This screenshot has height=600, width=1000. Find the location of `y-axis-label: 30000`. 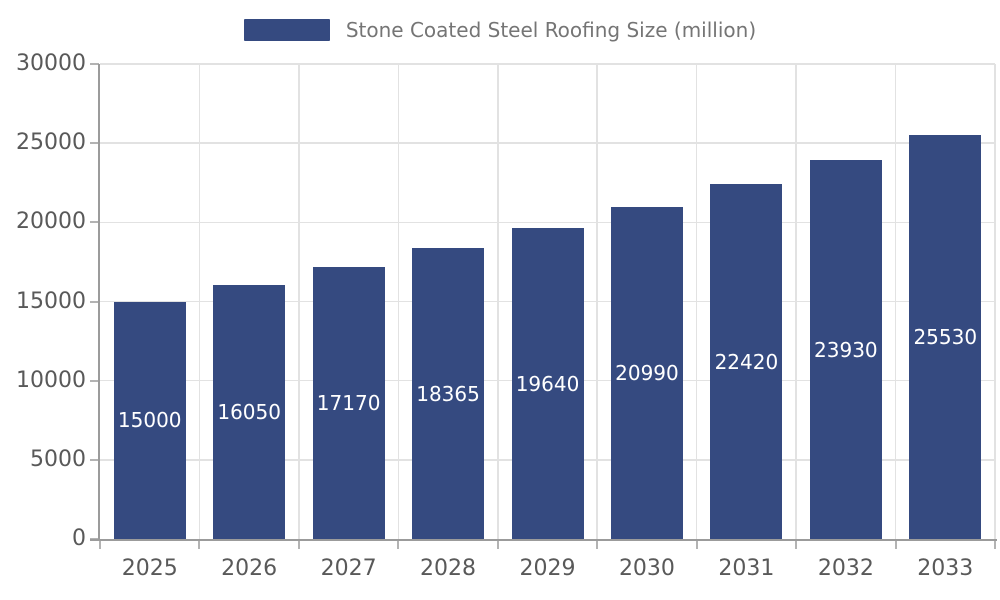

y-axis-label: 30000 is located at coordinates (51, 63).